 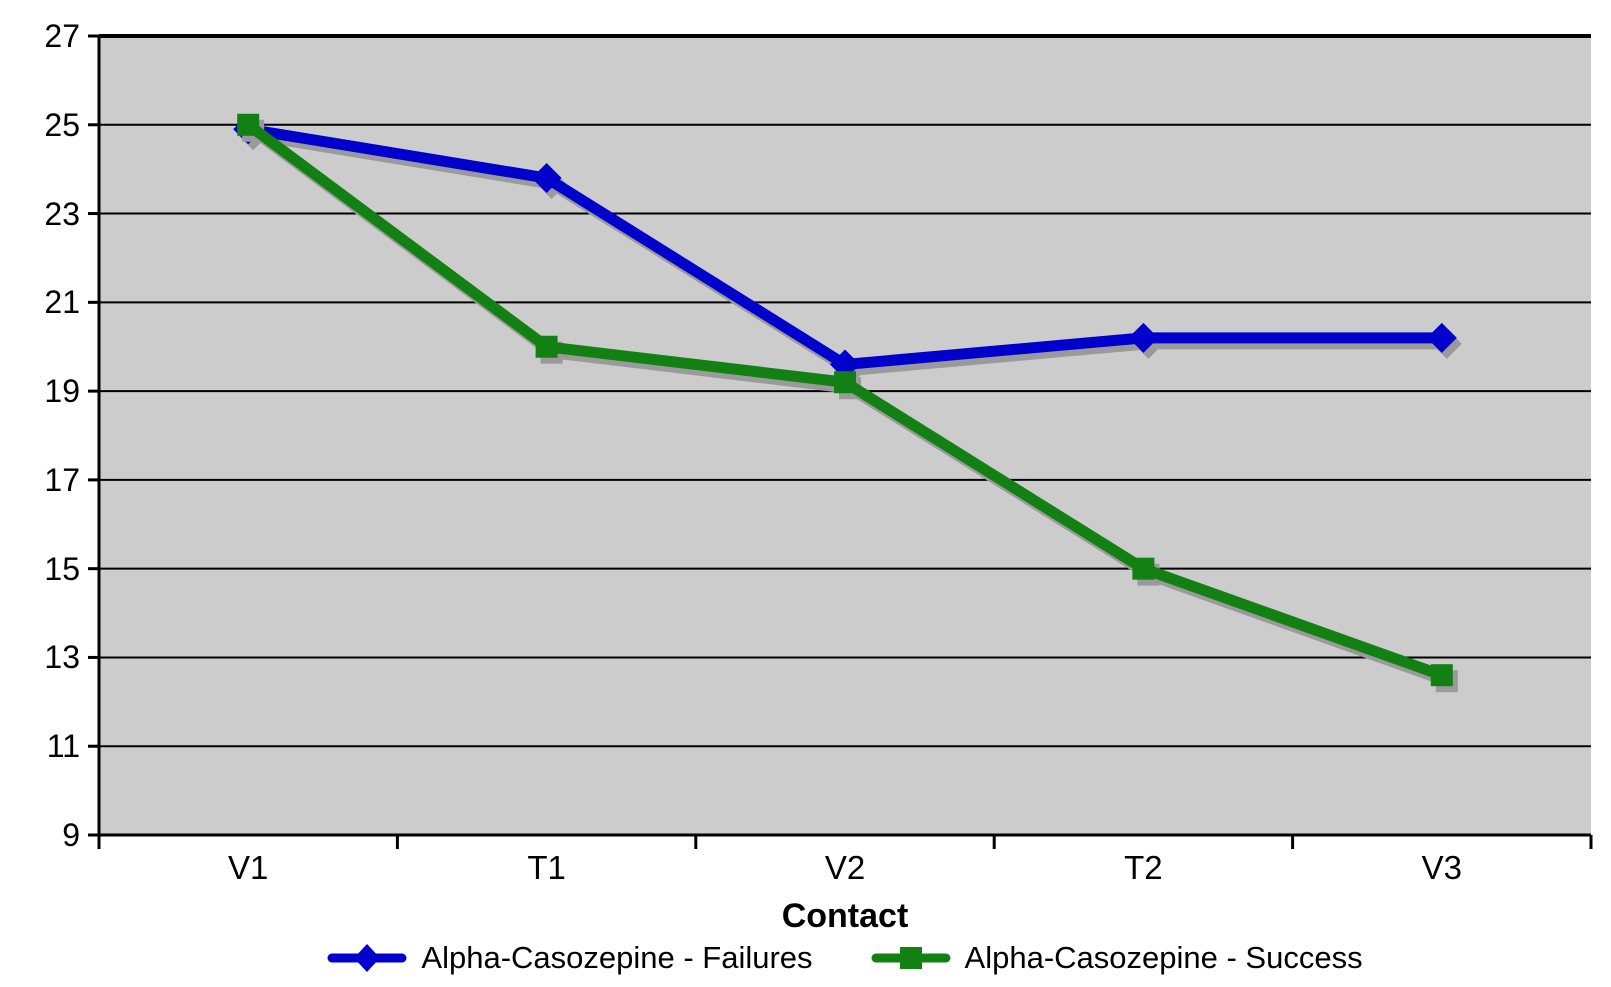 I want to click on y-axis-label-13: 13, so click(x=62, y=657).